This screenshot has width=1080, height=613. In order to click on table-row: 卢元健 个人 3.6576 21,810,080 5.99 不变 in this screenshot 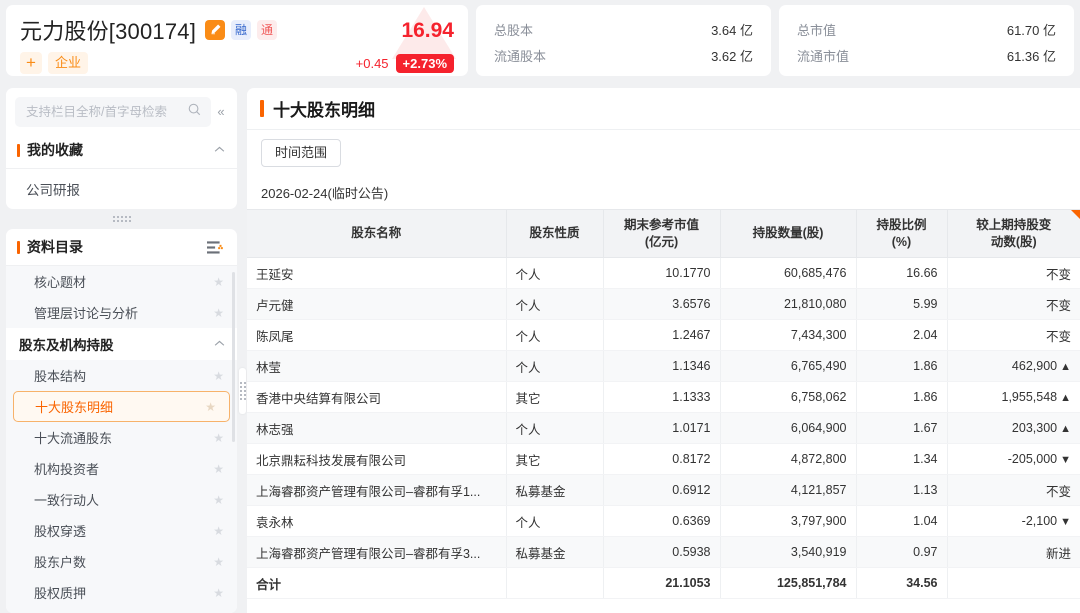, I will do `click(663, 304)`.